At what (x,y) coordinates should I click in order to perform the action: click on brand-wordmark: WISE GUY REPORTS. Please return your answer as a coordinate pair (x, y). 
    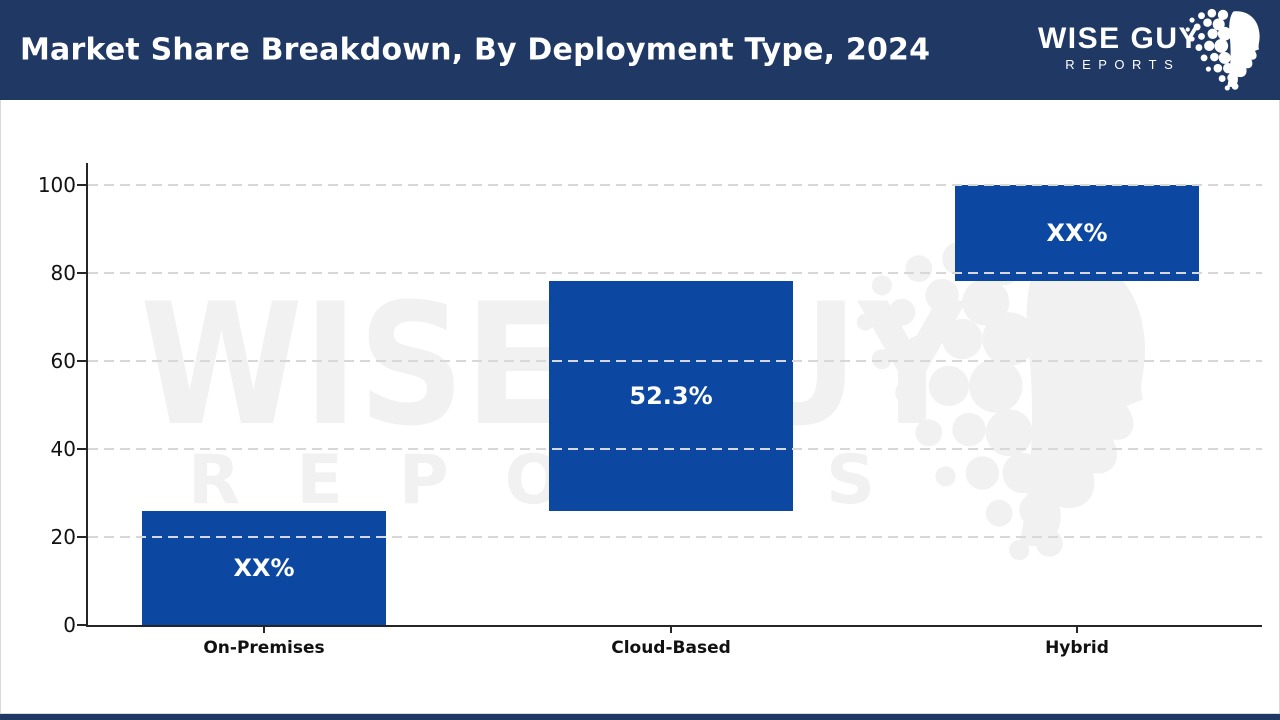
    Looking at the image, I should click on (1119, 47).